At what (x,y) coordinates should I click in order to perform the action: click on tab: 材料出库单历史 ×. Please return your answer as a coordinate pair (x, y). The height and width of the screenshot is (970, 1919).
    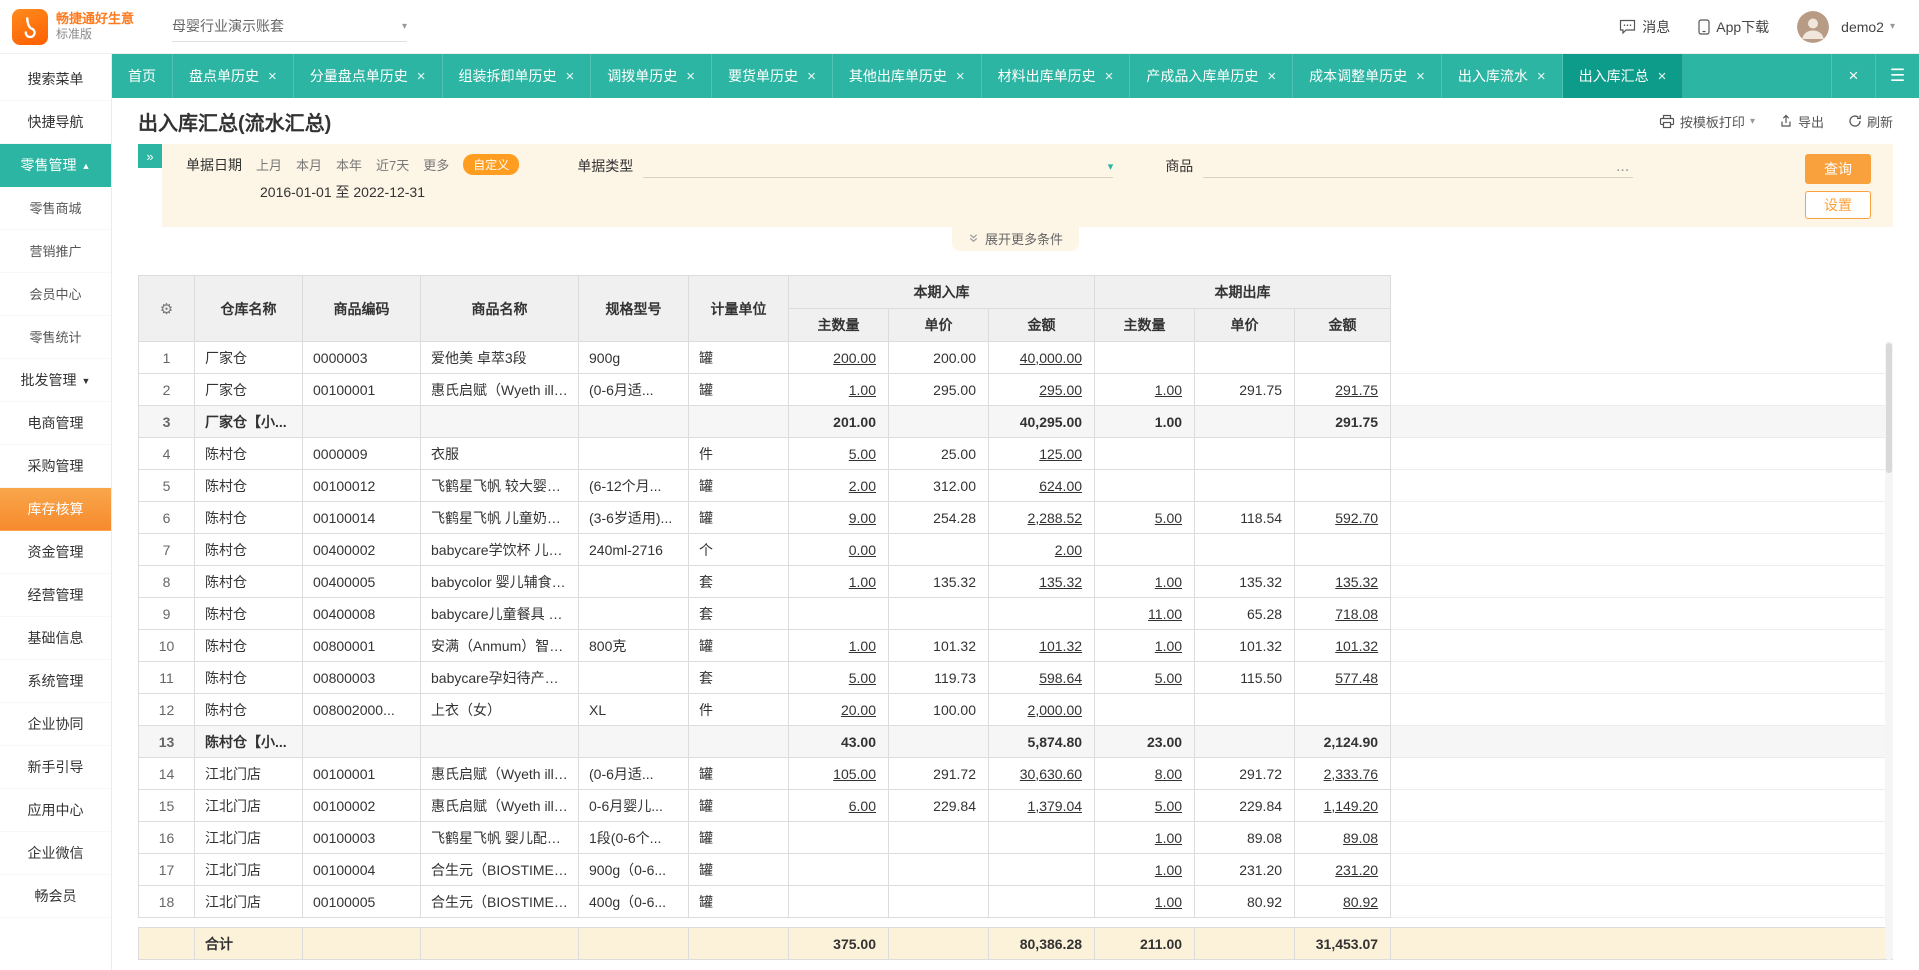
    Looking at the image, I should click on (1056, 76).